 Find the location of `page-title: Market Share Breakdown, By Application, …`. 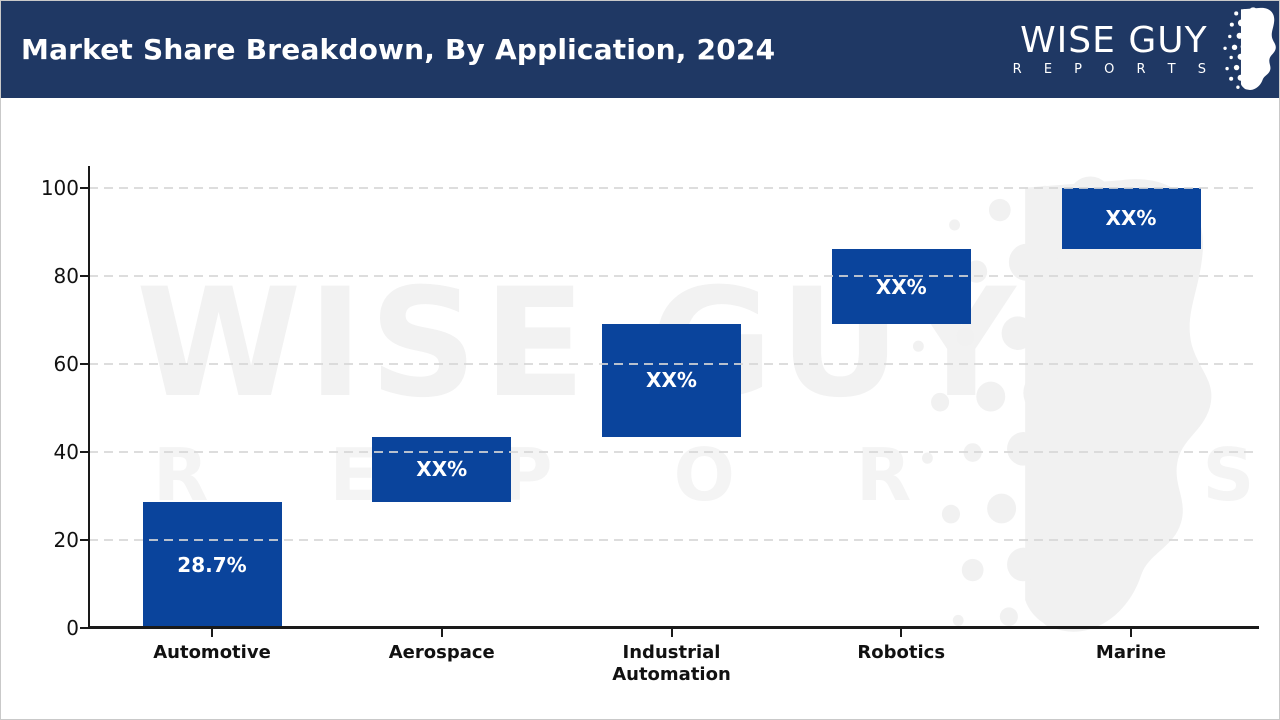

page-title: Market Share Breakdown, By Application, … is located at coordinates (398, 49).